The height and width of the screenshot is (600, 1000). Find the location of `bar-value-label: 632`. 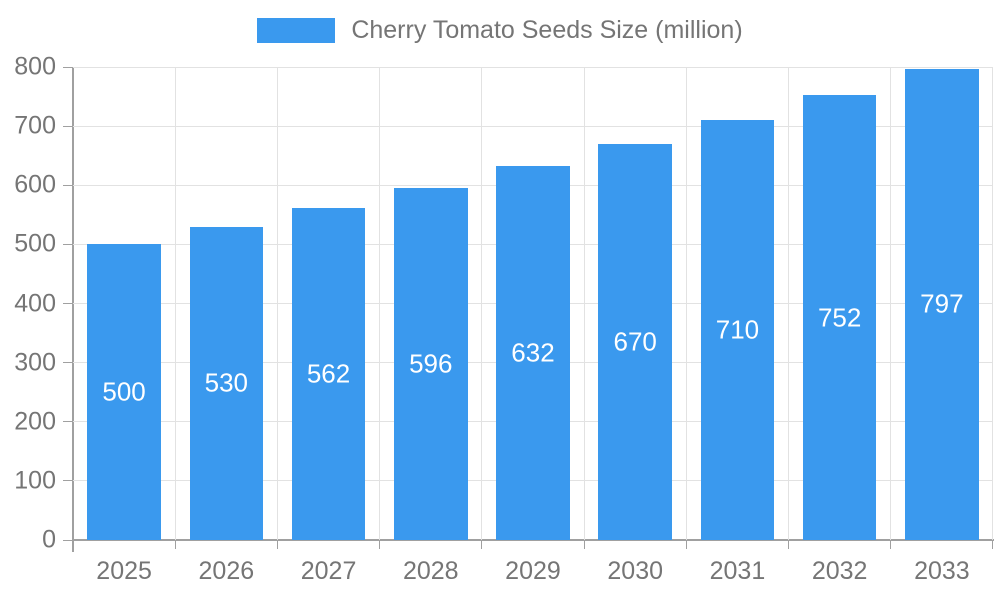

bar-value-label: 632 is located at coordinates (533, 352).